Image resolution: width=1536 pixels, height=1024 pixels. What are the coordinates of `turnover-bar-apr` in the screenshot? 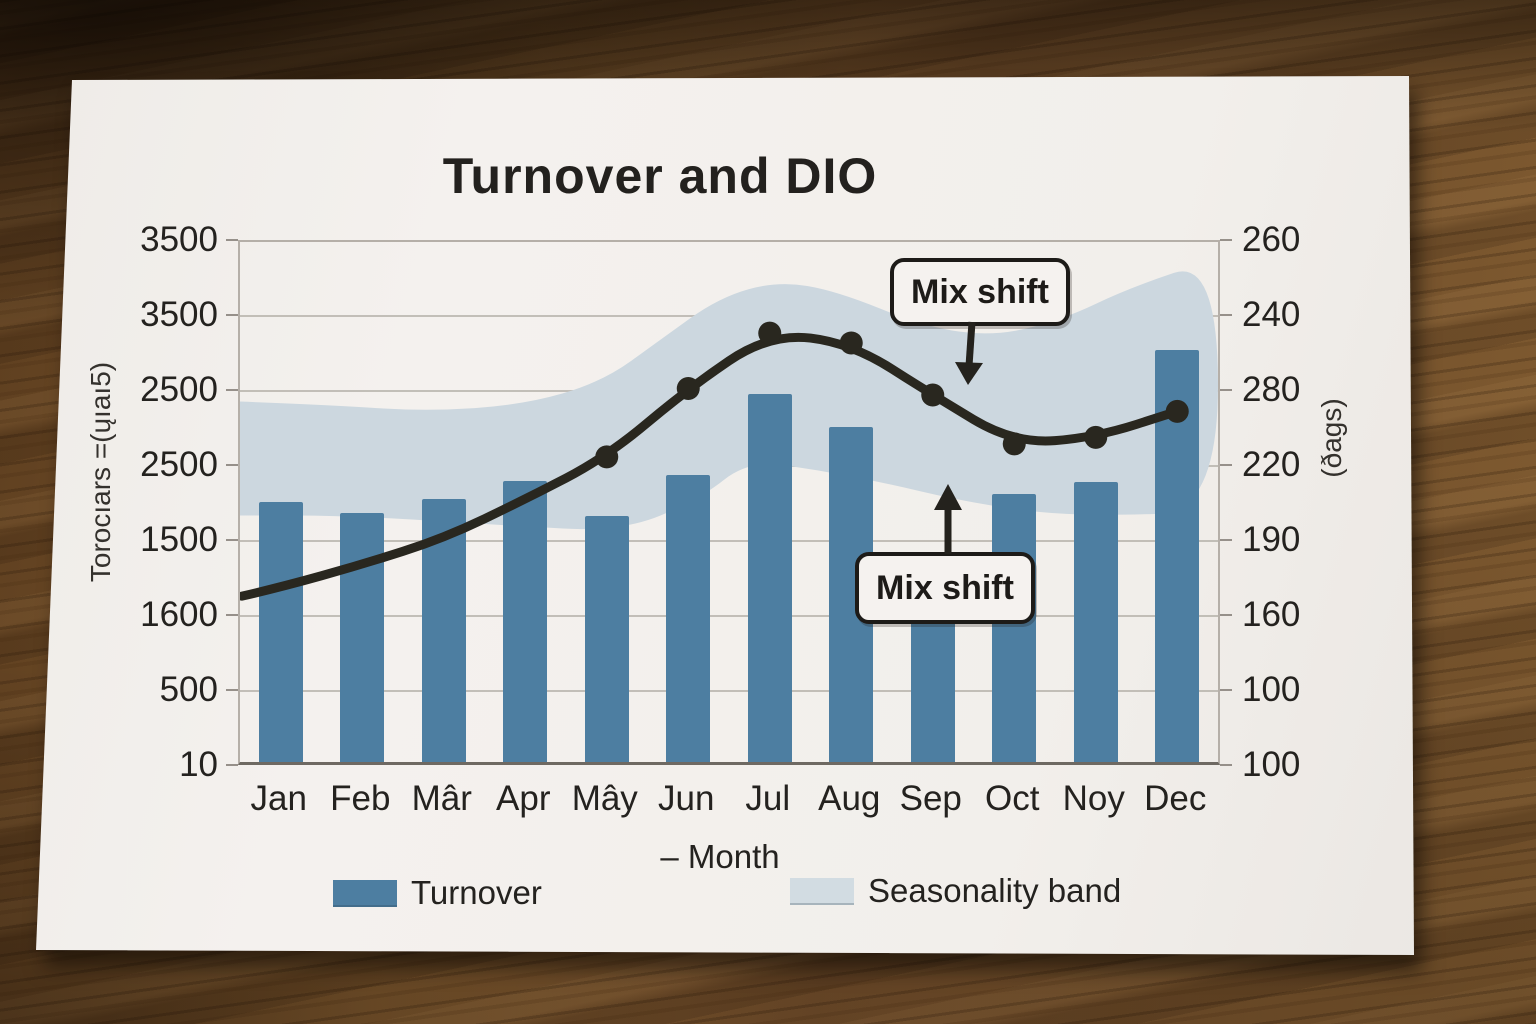 It's located at (525, 621).